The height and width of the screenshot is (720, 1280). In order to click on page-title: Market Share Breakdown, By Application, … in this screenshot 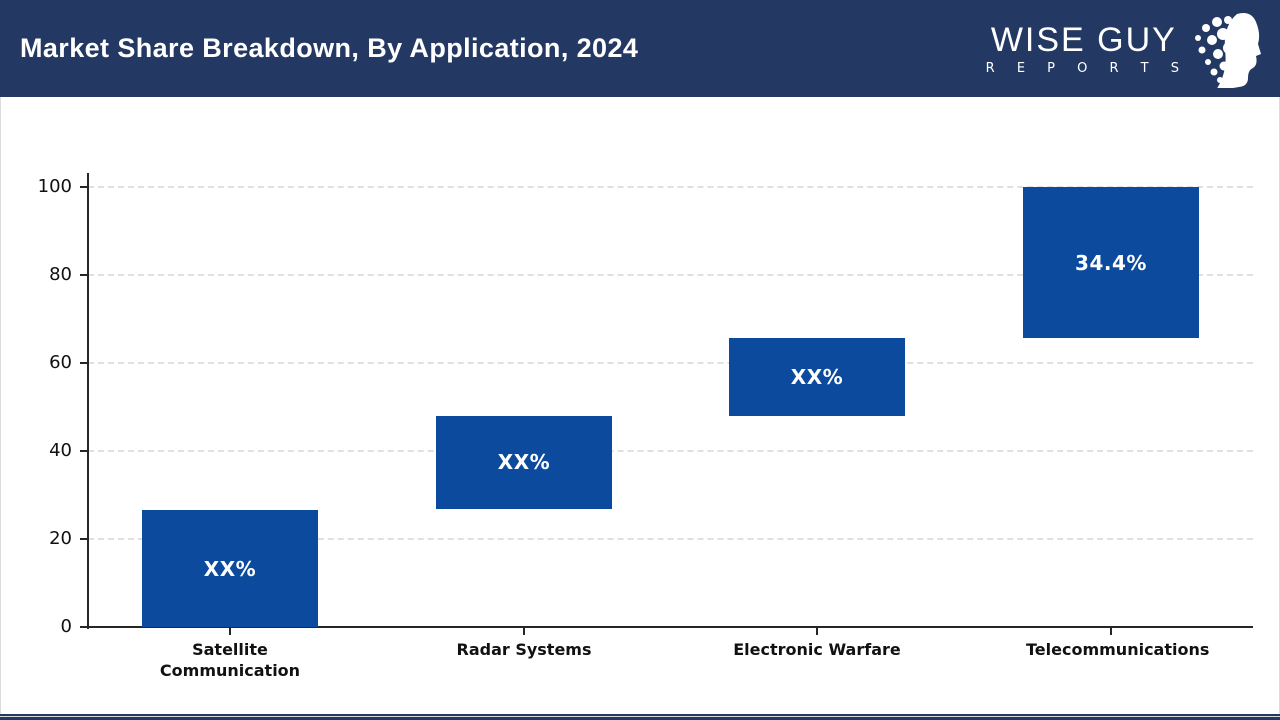, I will do `click(329, 48)`.